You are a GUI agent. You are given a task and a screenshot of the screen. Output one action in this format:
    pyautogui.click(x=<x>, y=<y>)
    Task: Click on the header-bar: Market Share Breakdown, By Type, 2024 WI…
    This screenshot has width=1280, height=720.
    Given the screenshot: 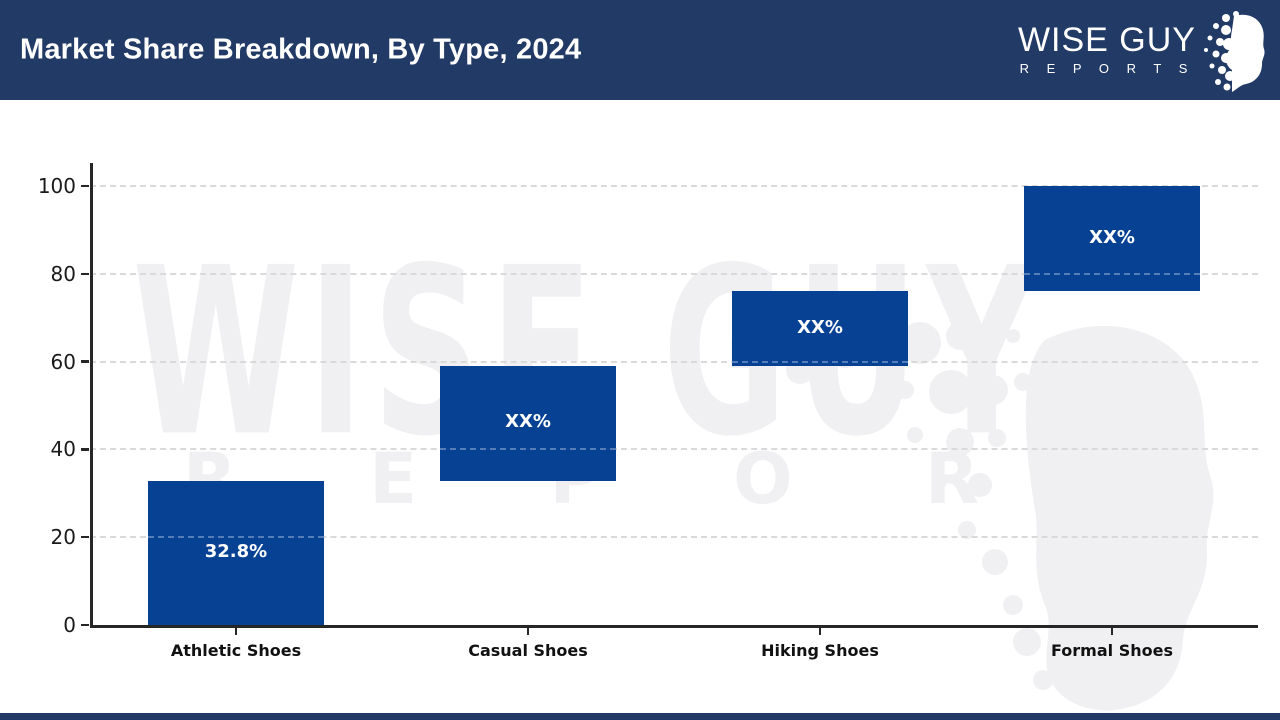 What is the action you would take?
    pyautogui.click(x=640, y=50)
    